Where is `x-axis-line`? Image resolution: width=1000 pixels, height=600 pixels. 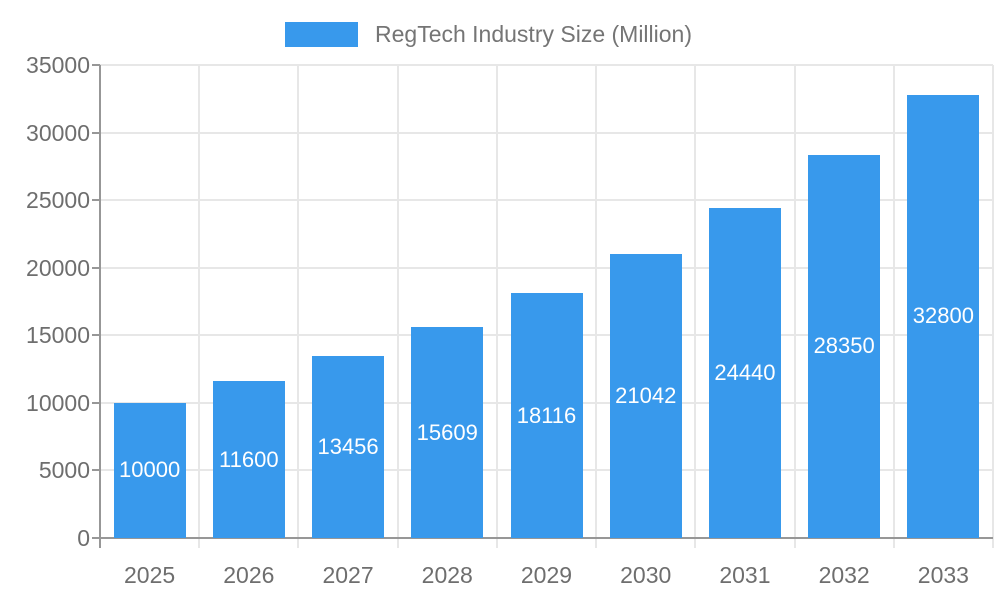 x-axis-line is located at coordinates (542, 538).